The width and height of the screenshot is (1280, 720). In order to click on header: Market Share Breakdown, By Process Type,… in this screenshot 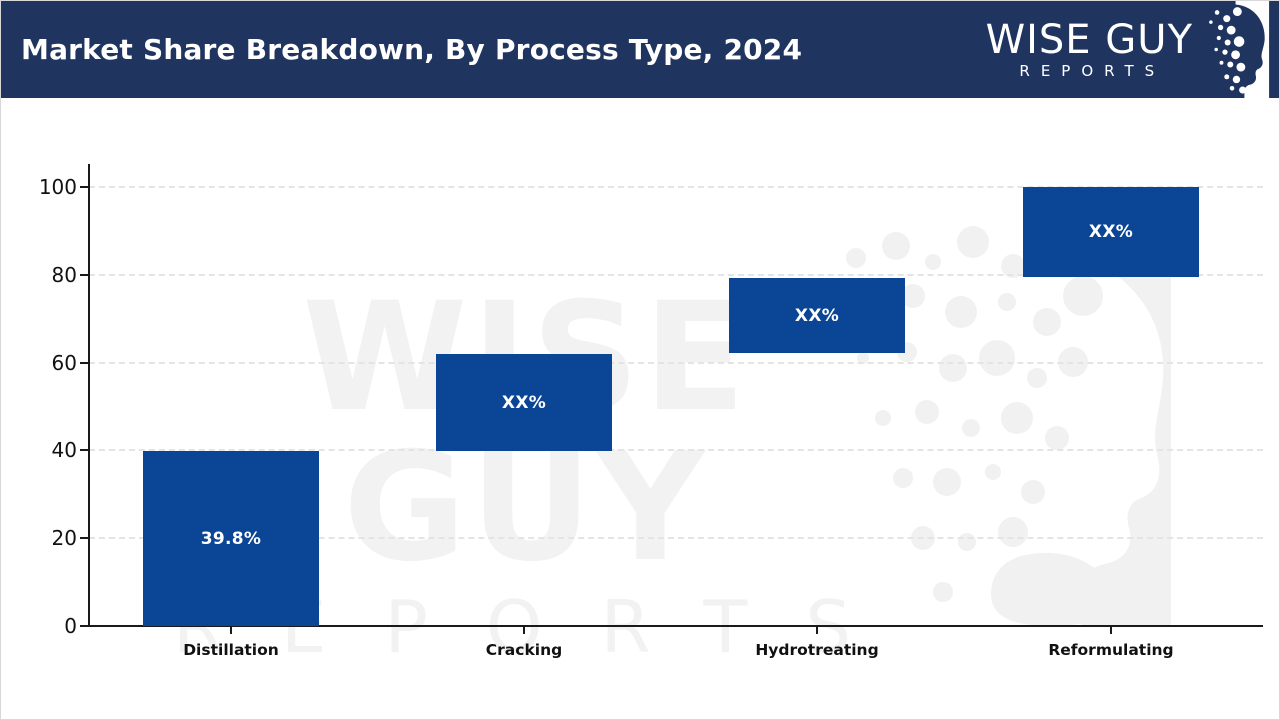, I will do `click(640, 49)`.